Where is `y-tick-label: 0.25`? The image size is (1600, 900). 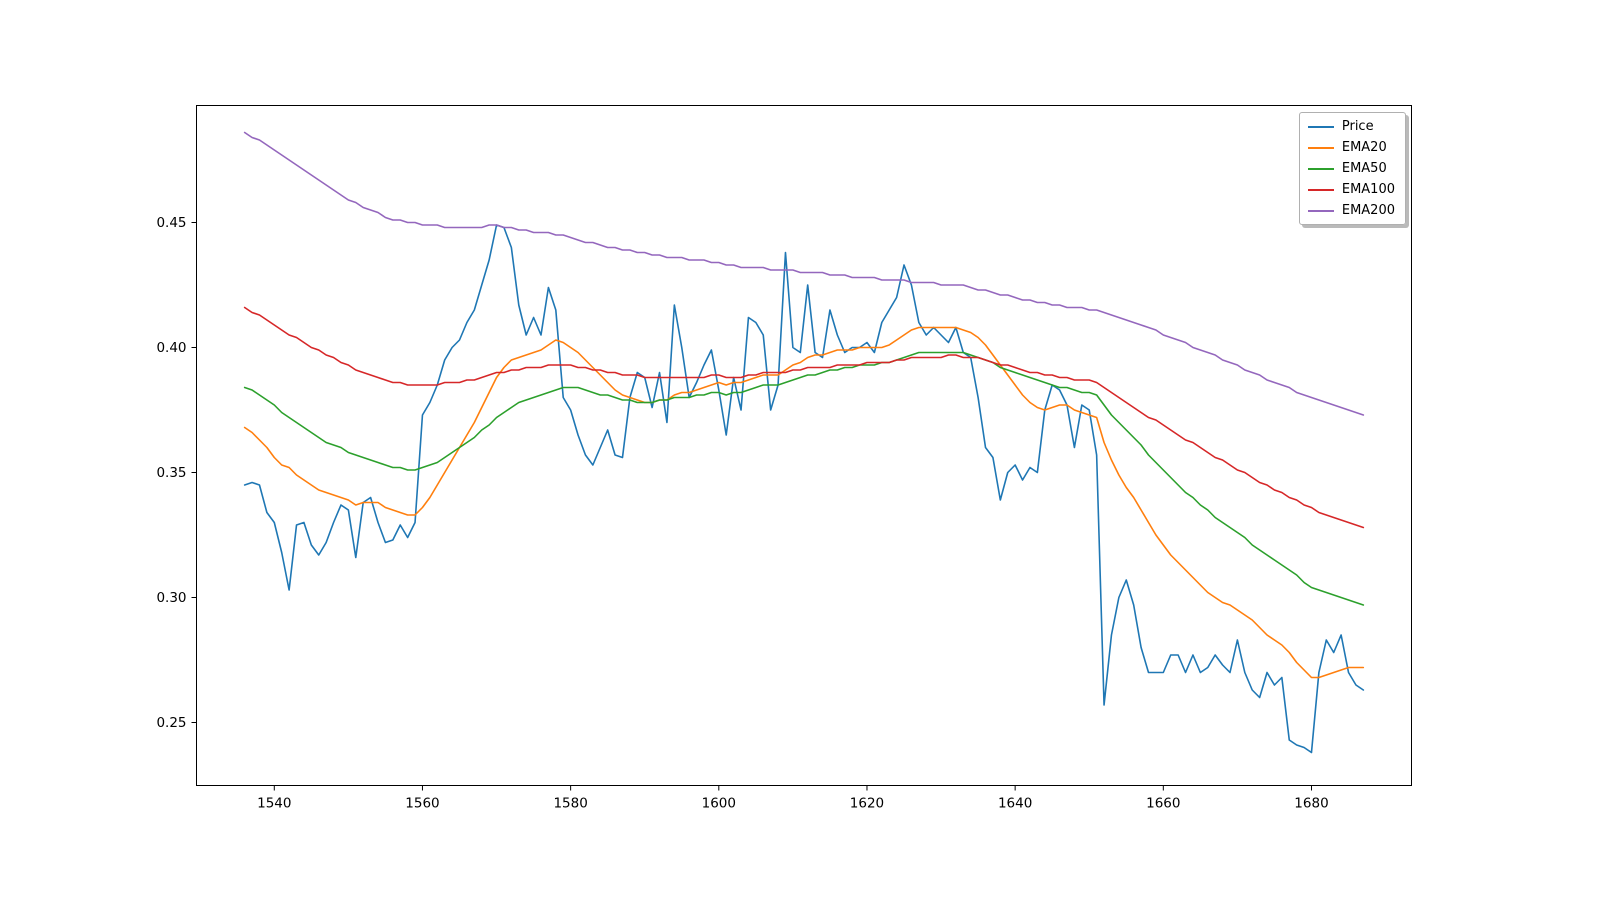 y-tick-label: 0.25 is located at coordinates (171, 723).